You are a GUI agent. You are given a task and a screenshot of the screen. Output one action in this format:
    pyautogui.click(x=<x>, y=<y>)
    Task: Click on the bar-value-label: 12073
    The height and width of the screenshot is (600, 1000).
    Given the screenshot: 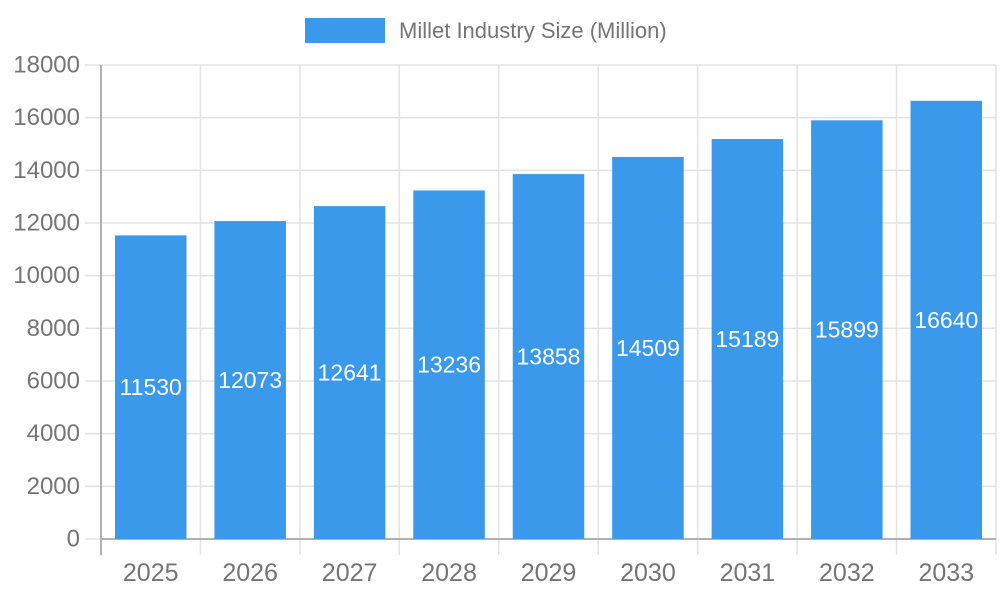 What is the action you would take?
    pyautogui.click(x=250, y=380)
    